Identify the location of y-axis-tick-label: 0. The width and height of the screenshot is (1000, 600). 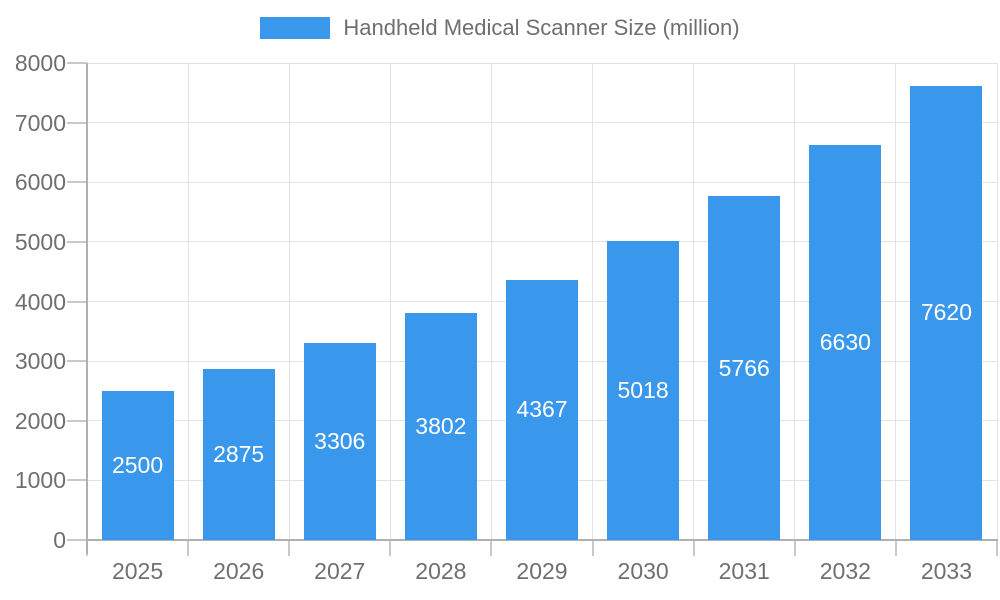
(59, 540).